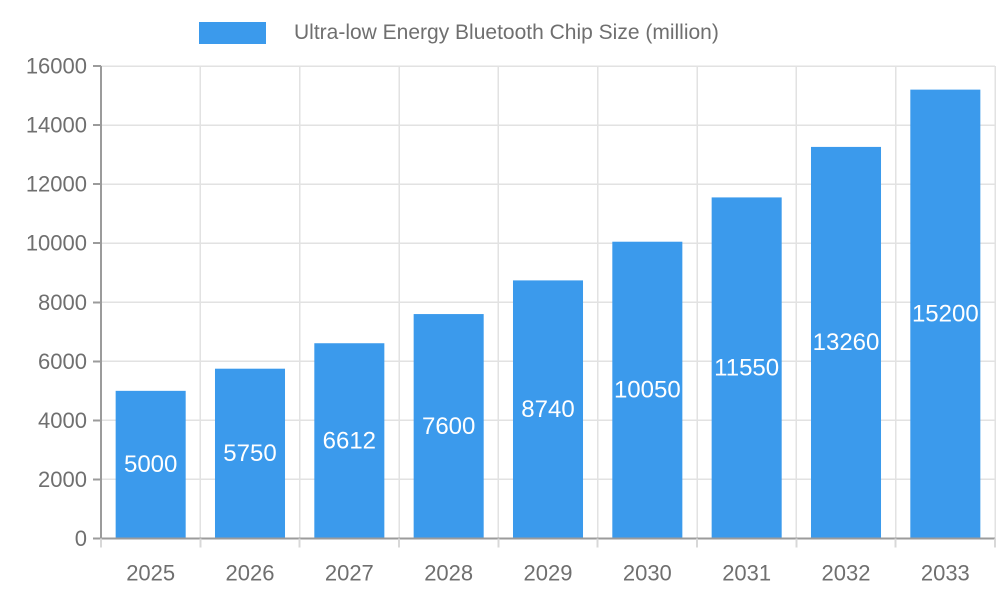 This screenshot has height=600, width=1000. What do you see at coordinates (56, 184) in the screenshot?
I see `y-tick-label: 12000` at bounding box center [56, 184].